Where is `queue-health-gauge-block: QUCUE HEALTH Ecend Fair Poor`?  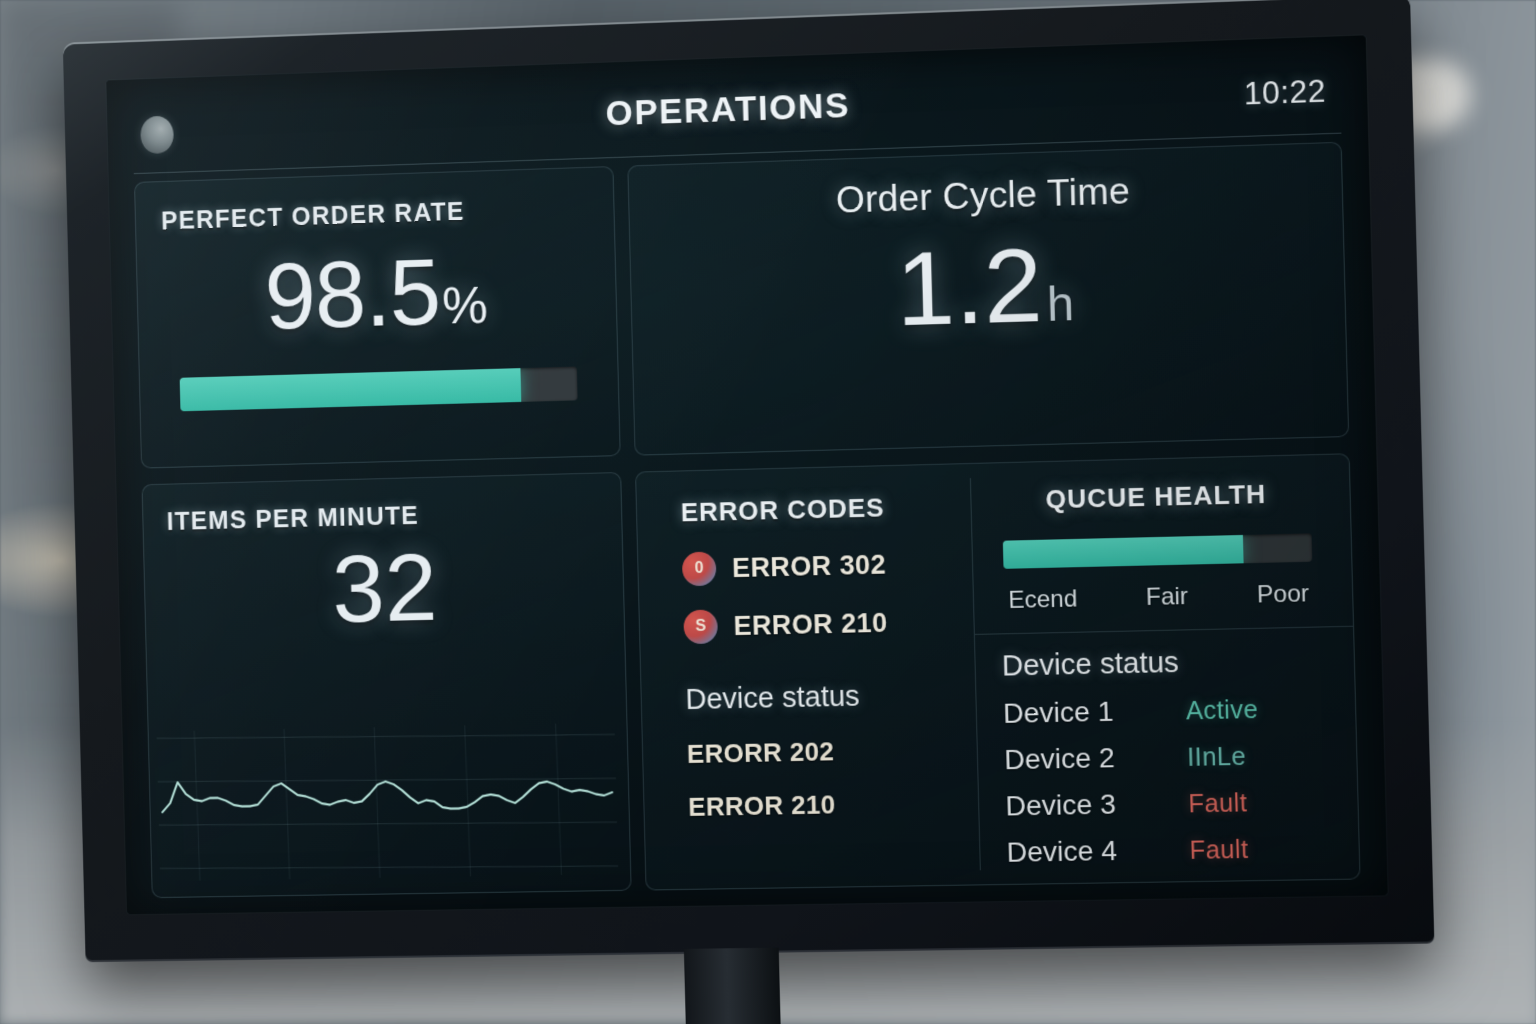 queue-health-gauge-block: QUCUE HEALTH Ecend Fair Poor is located at coordinates (1162, 544).